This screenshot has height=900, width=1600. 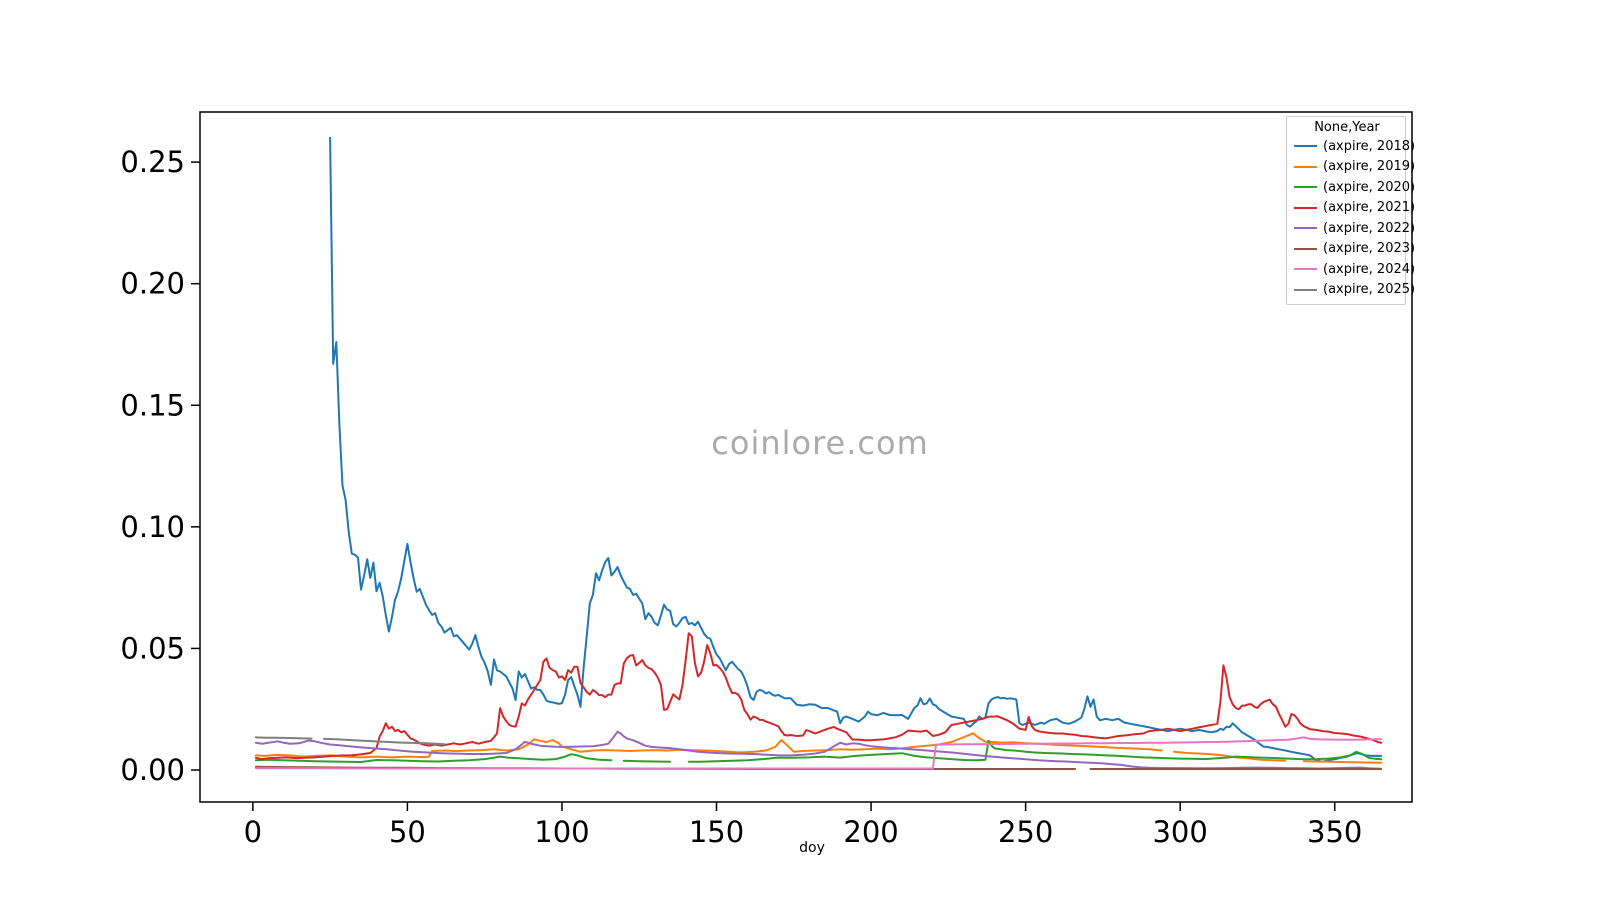 What do you see at coordinates (1305, 187) in the screenshot?
I see `legend-swatch-2020` at bounding box center [1305, 187].